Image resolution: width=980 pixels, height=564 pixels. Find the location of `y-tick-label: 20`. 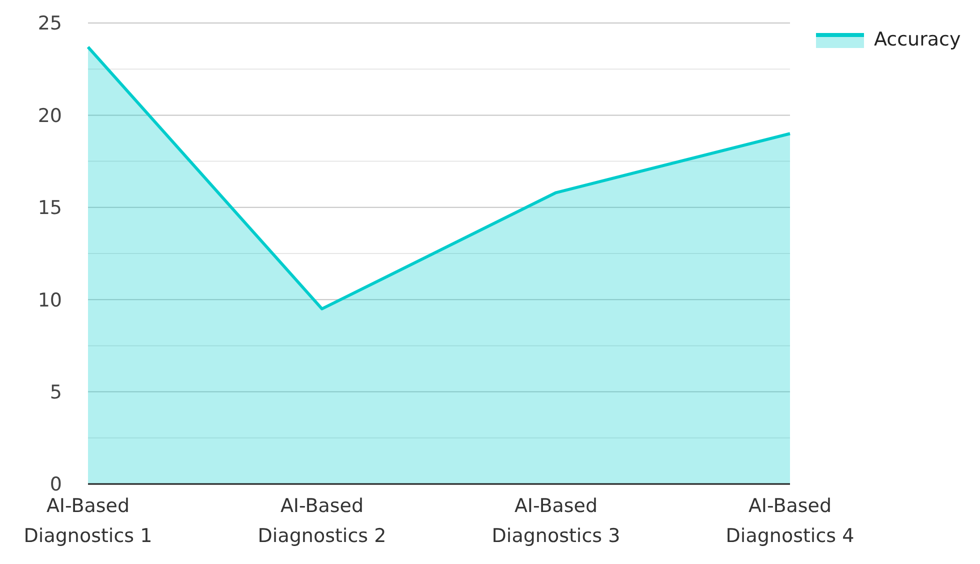

y-tick-label: 20 is located at coordinates (50, 115).